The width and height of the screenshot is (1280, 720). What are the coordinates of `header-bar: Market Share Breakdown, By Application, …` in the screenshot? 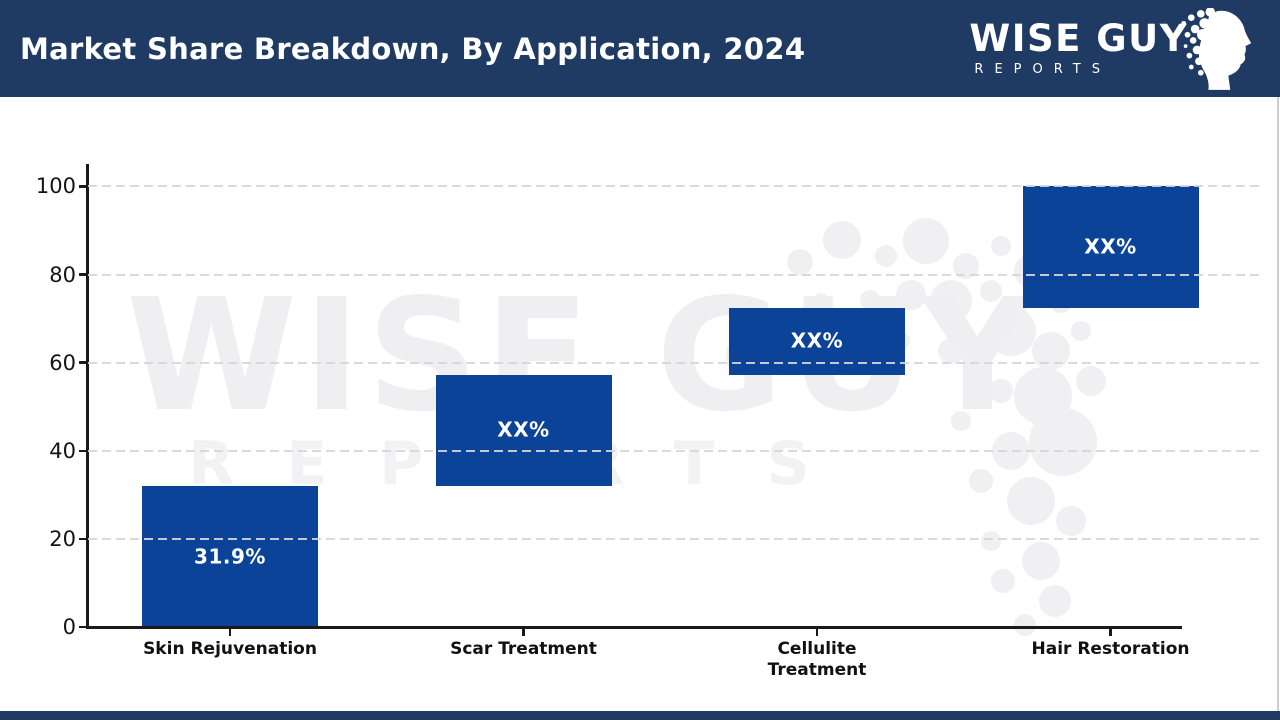 It's located at (640, 48).